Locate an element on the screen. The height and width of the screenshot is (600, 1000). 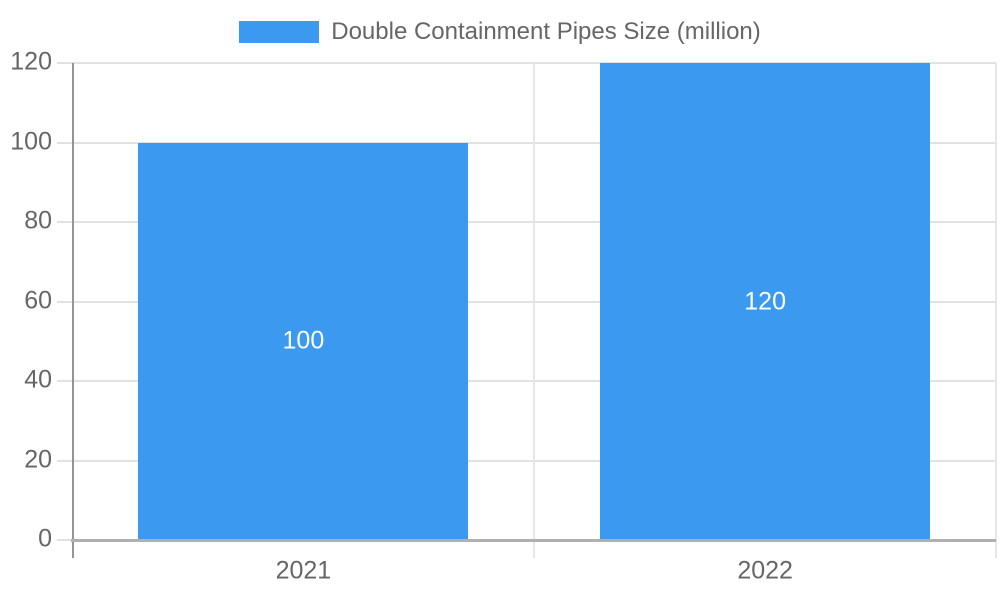
y-axis-line is located at coordinates (72, 310).